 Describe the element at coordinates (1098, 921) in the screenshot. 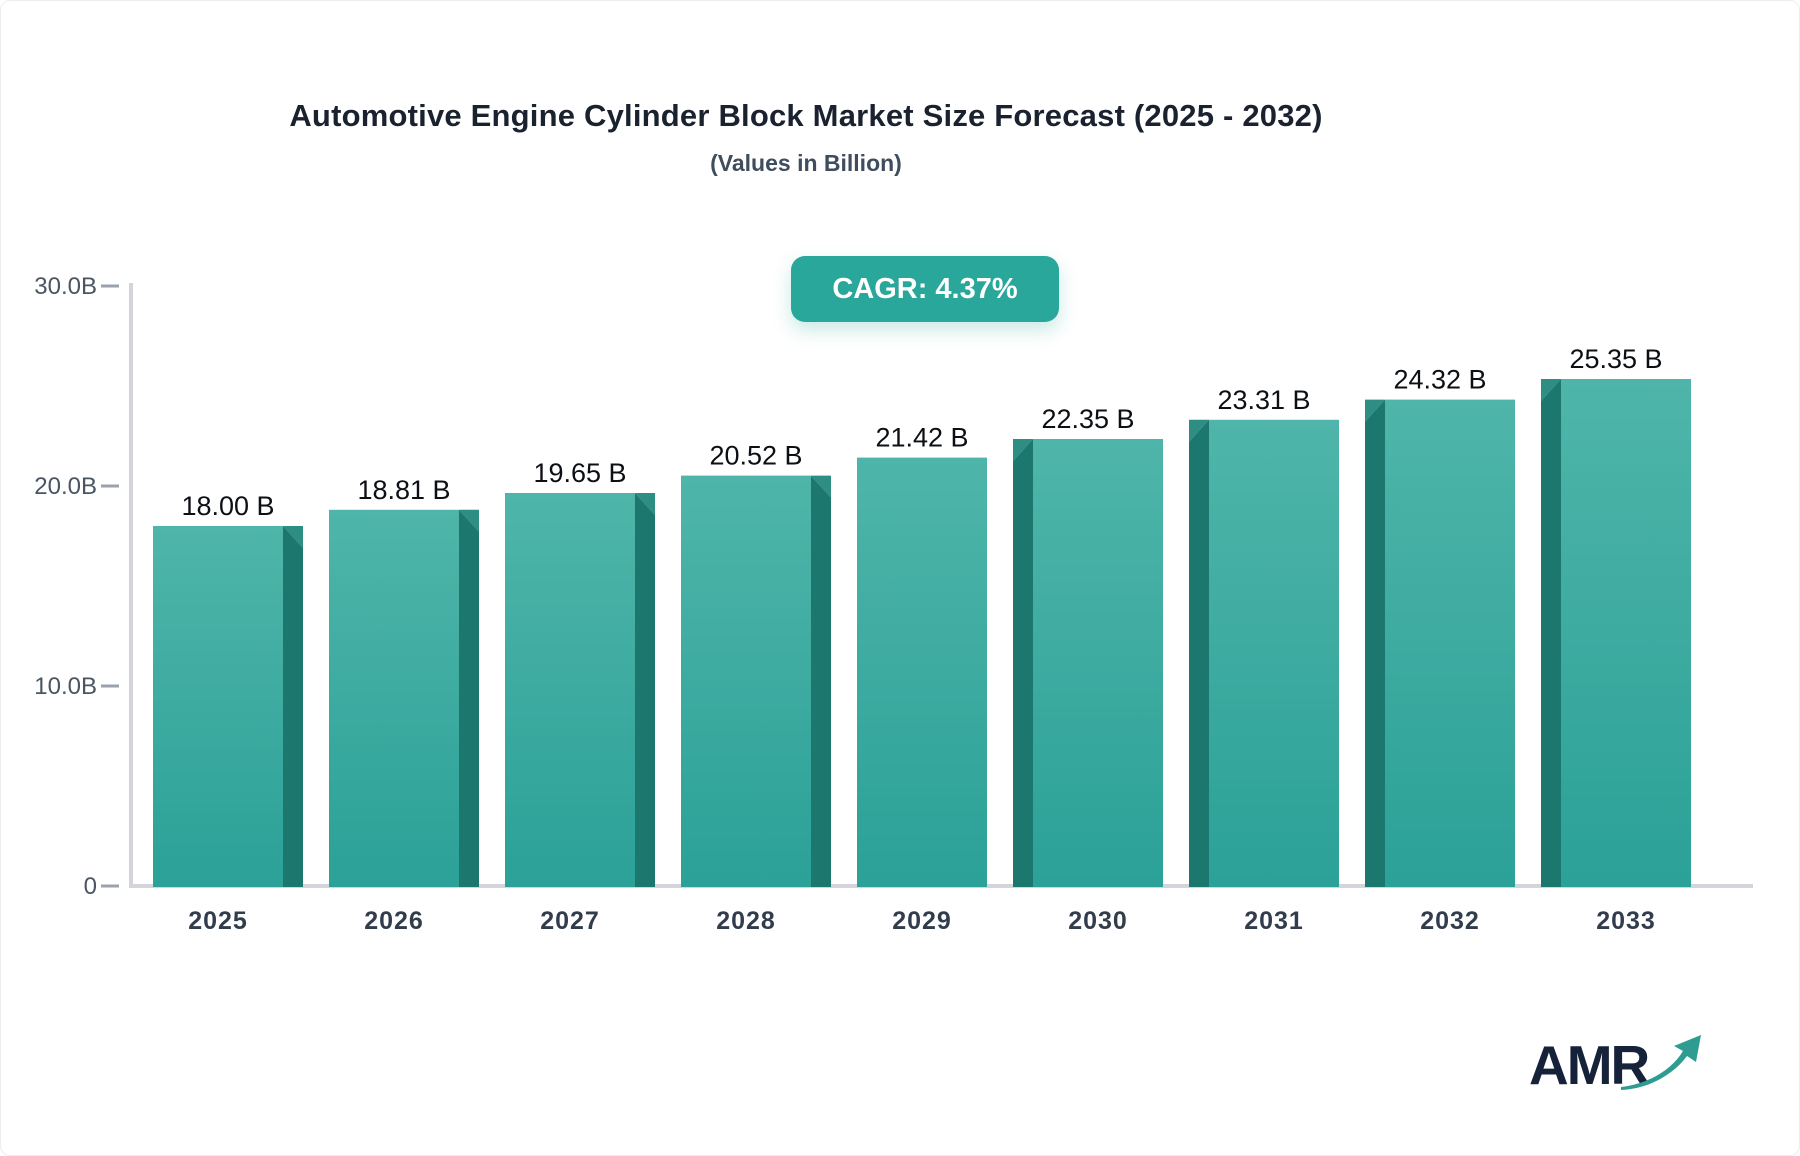

I see `x-axis-label-2030: 2030` at that location.